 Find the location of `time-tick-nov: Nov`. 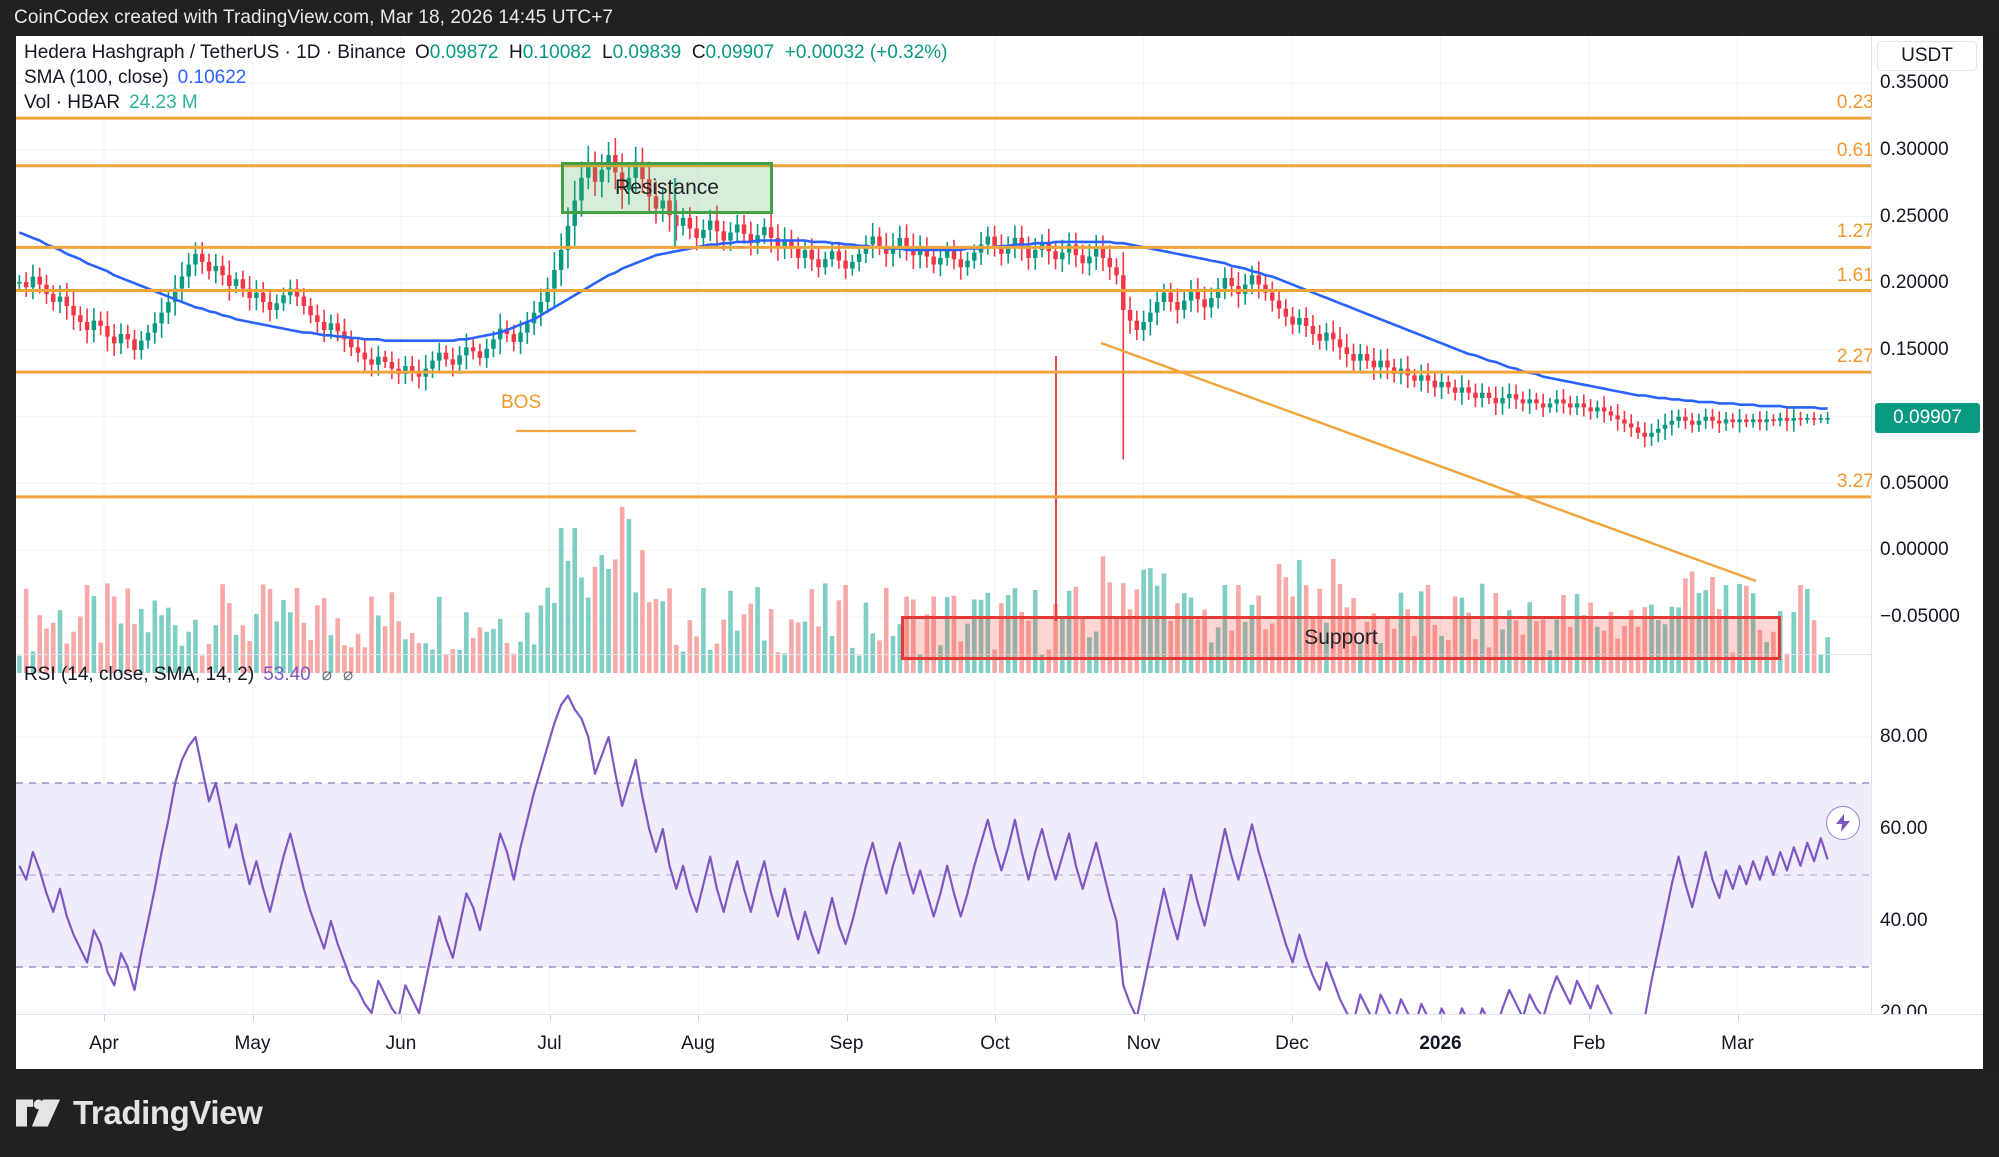

time-tick-nov: Nov is located at coordinates (1143, 1043).